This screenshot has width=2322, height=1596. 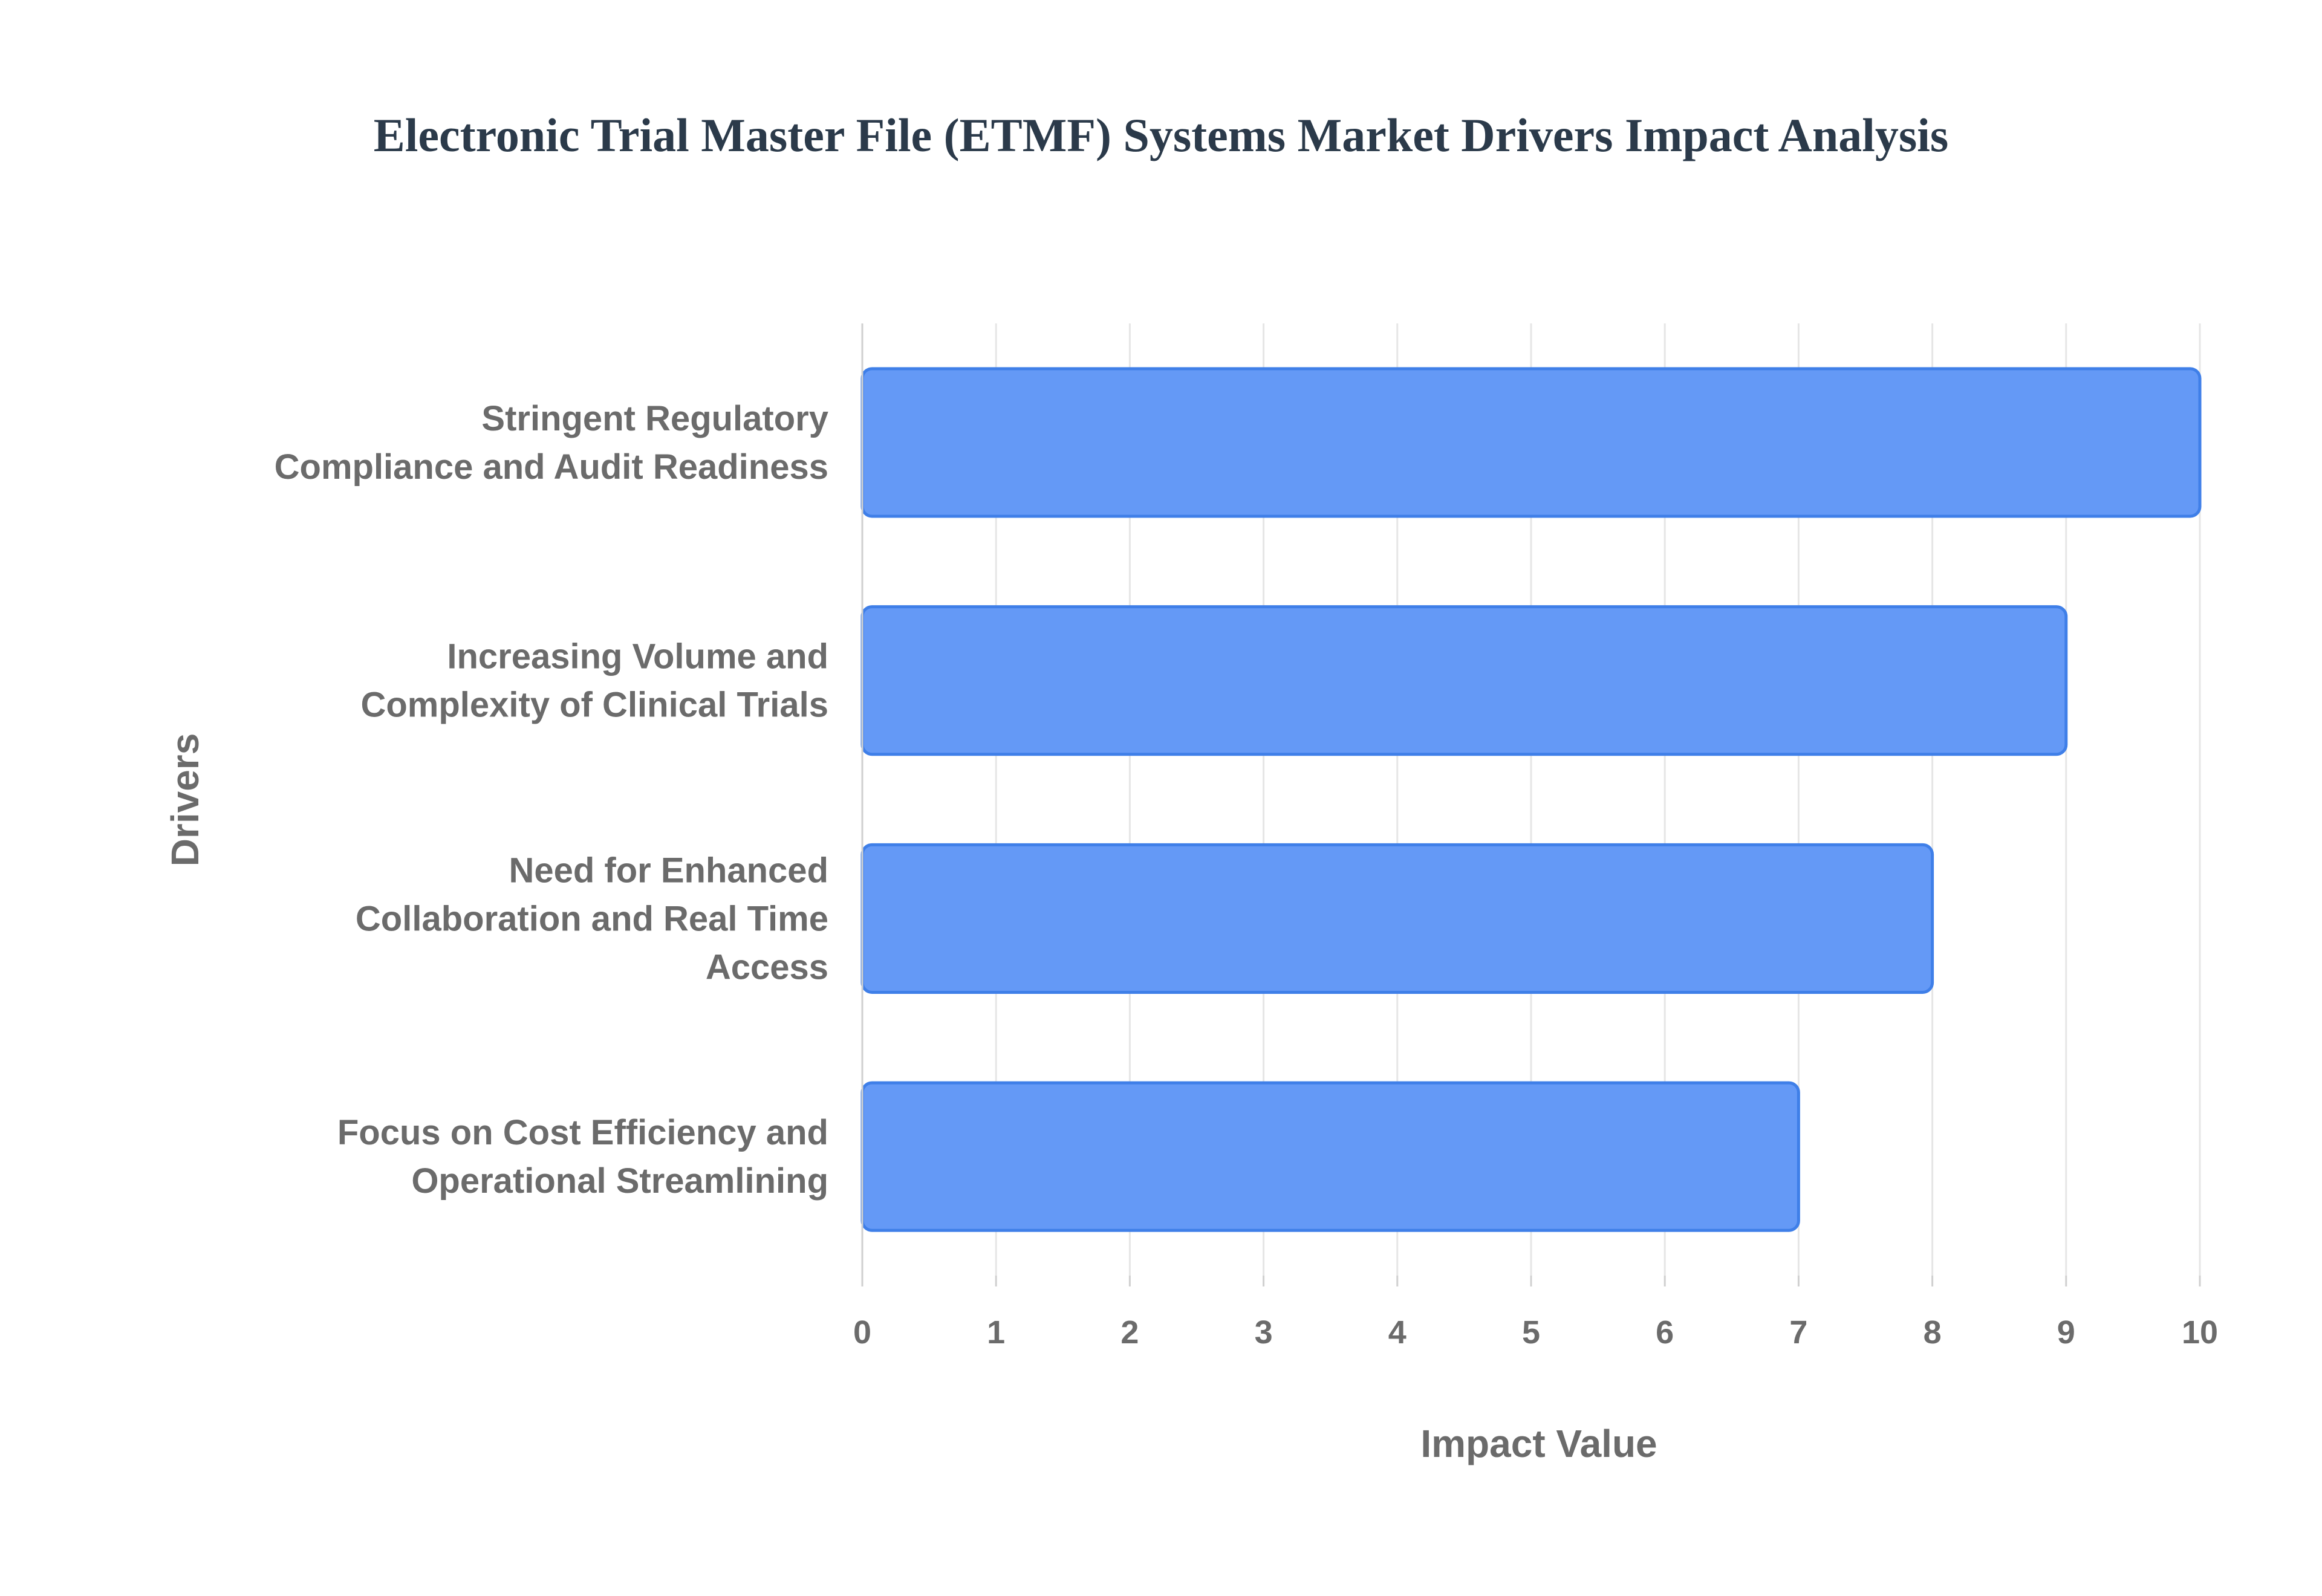 I want to click on category-label-line: Need for Enhanced, so click(x=668, y=870).